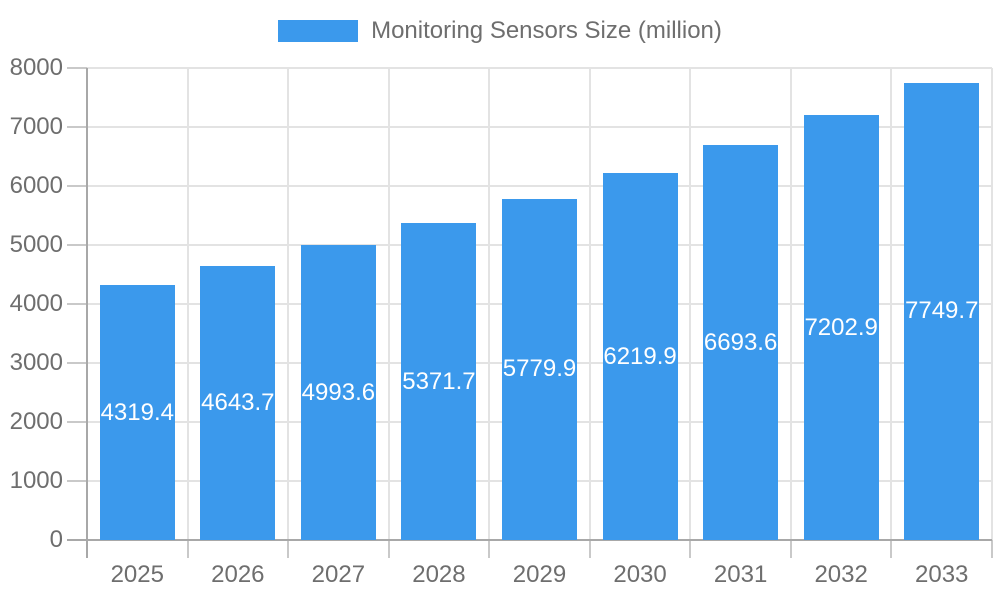 The height and width of the screenshot is (600, 1000). Describe the element at coordinates (238, 574) in the screenshot. I see `x-tick-label: 2026` at that location.